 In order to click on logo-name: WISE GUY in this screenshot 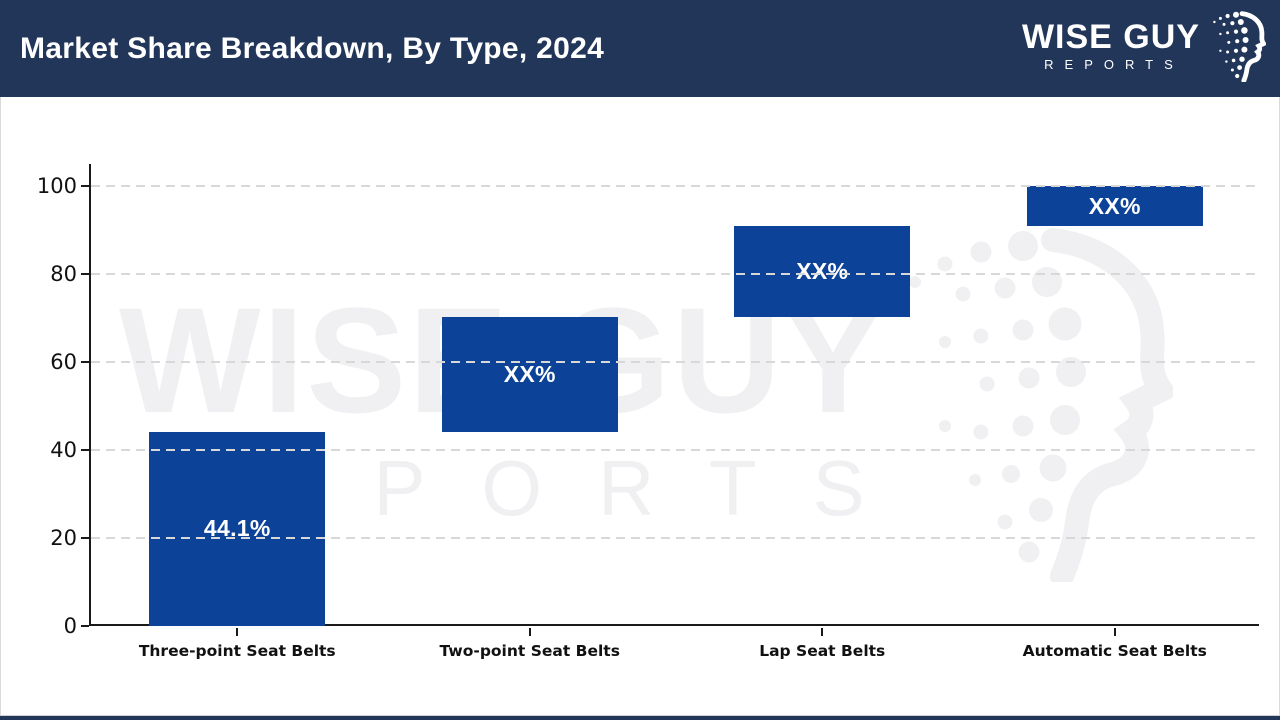, I will do `click(1110, 36)`.